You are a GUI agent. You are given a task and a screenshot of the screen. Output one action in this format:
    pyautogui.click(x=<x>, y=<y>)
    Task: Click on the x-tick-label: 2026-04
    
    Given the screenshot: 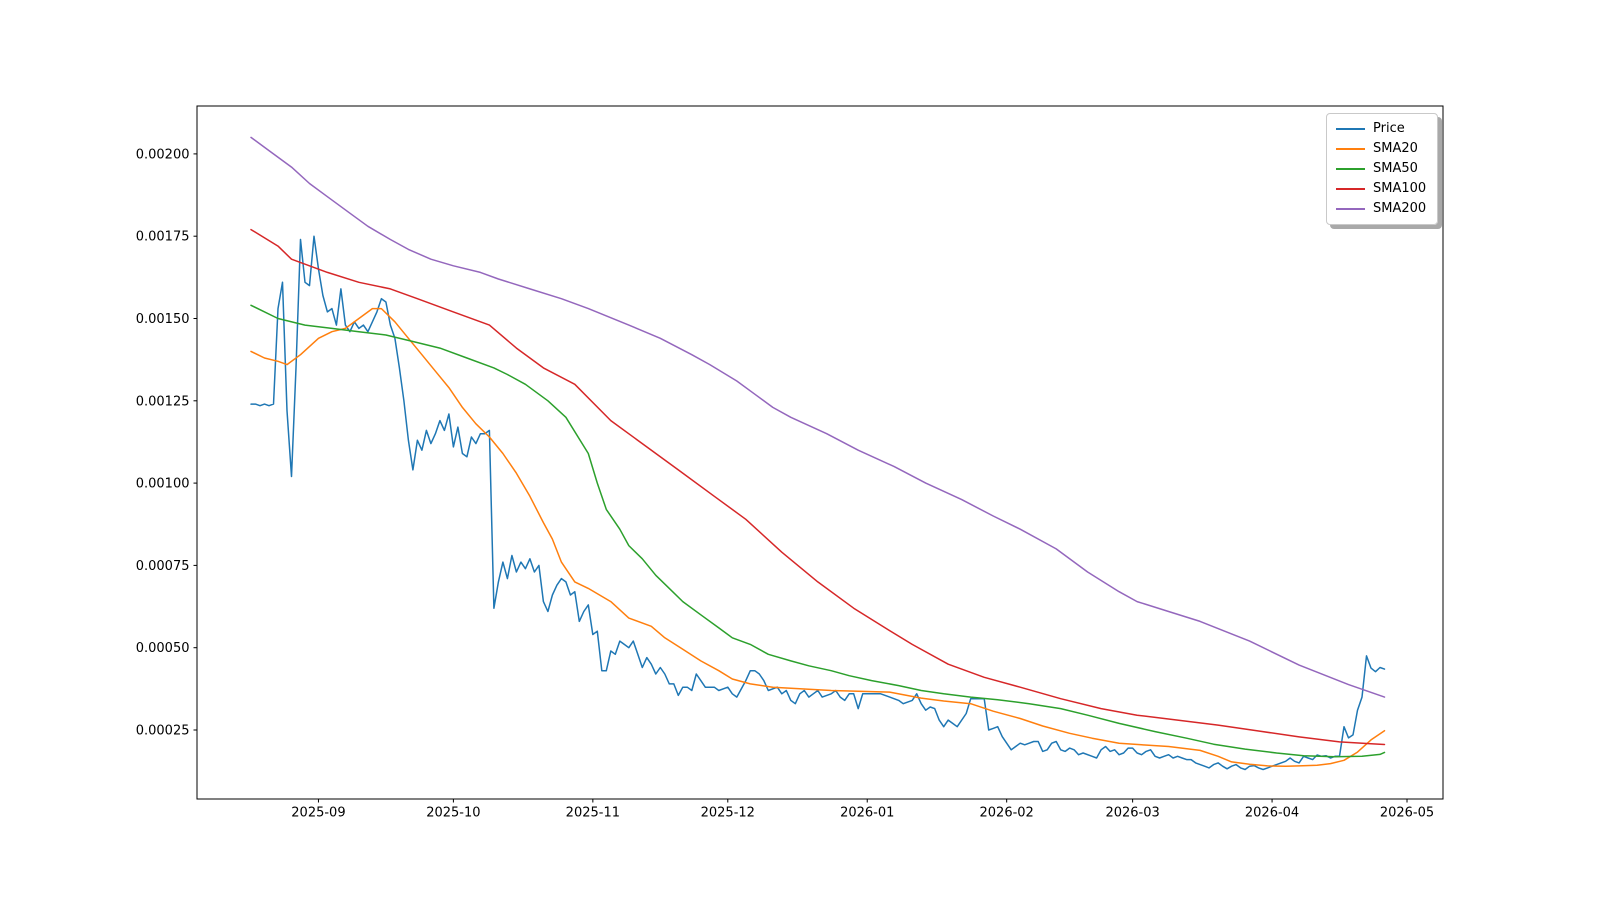 What is the action you would take?
    pyautogui.click(x=1272, y=813)
    